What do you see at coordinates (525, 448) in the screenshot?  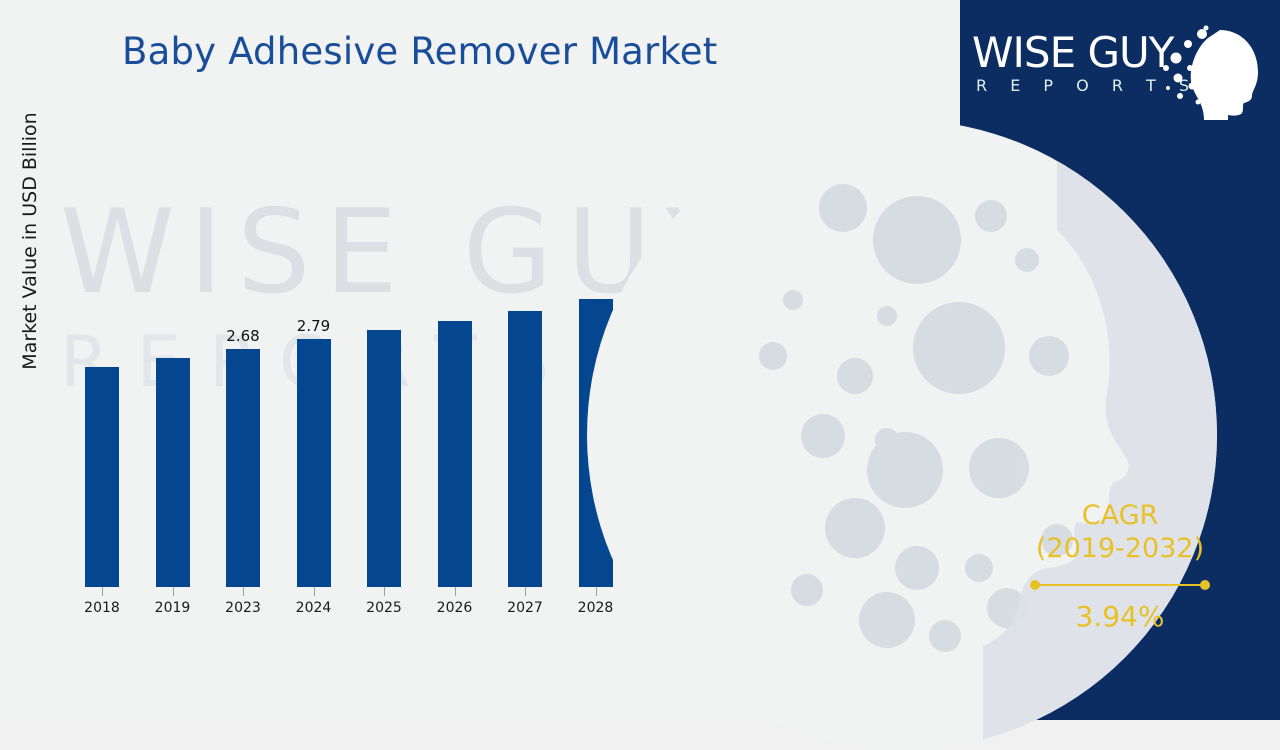 I see `bar-2027` at bounding box center [525, 448].